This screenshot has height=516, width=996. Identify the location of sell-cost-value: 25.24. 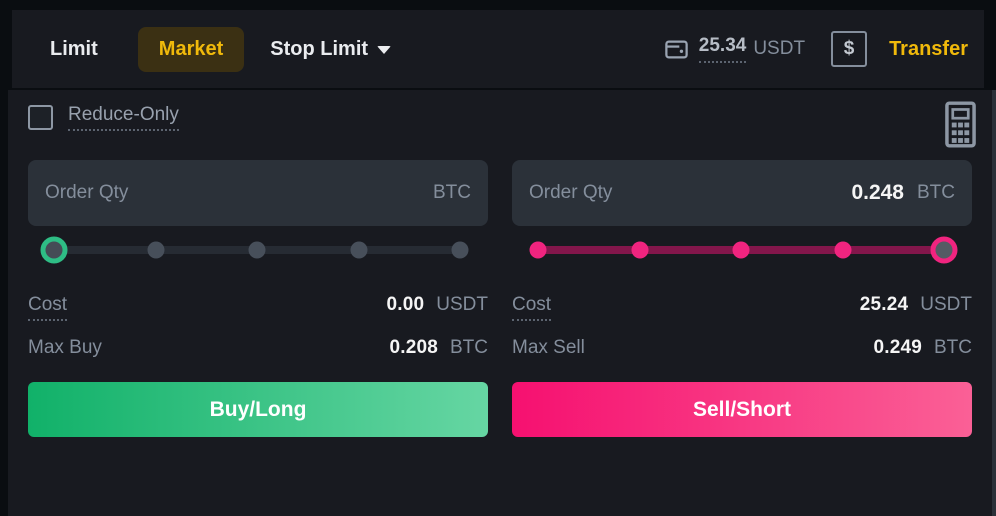
(884, 304).